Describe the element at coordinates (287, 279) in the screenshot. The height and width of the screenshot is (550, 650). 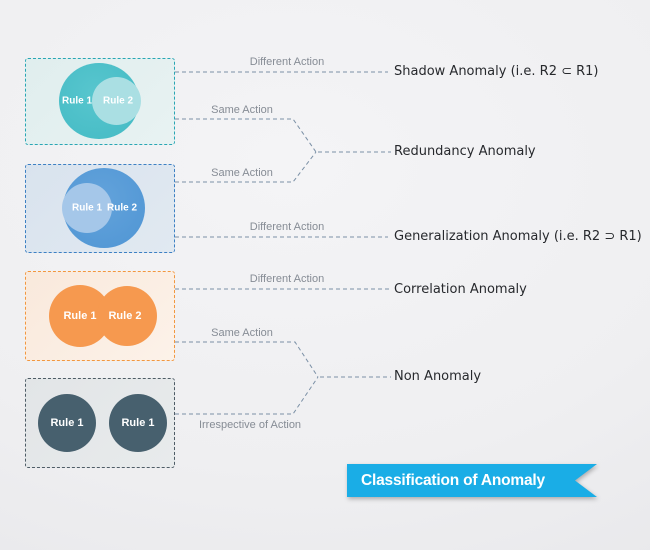
I see `action-label-different-3: Different Action` at that location.